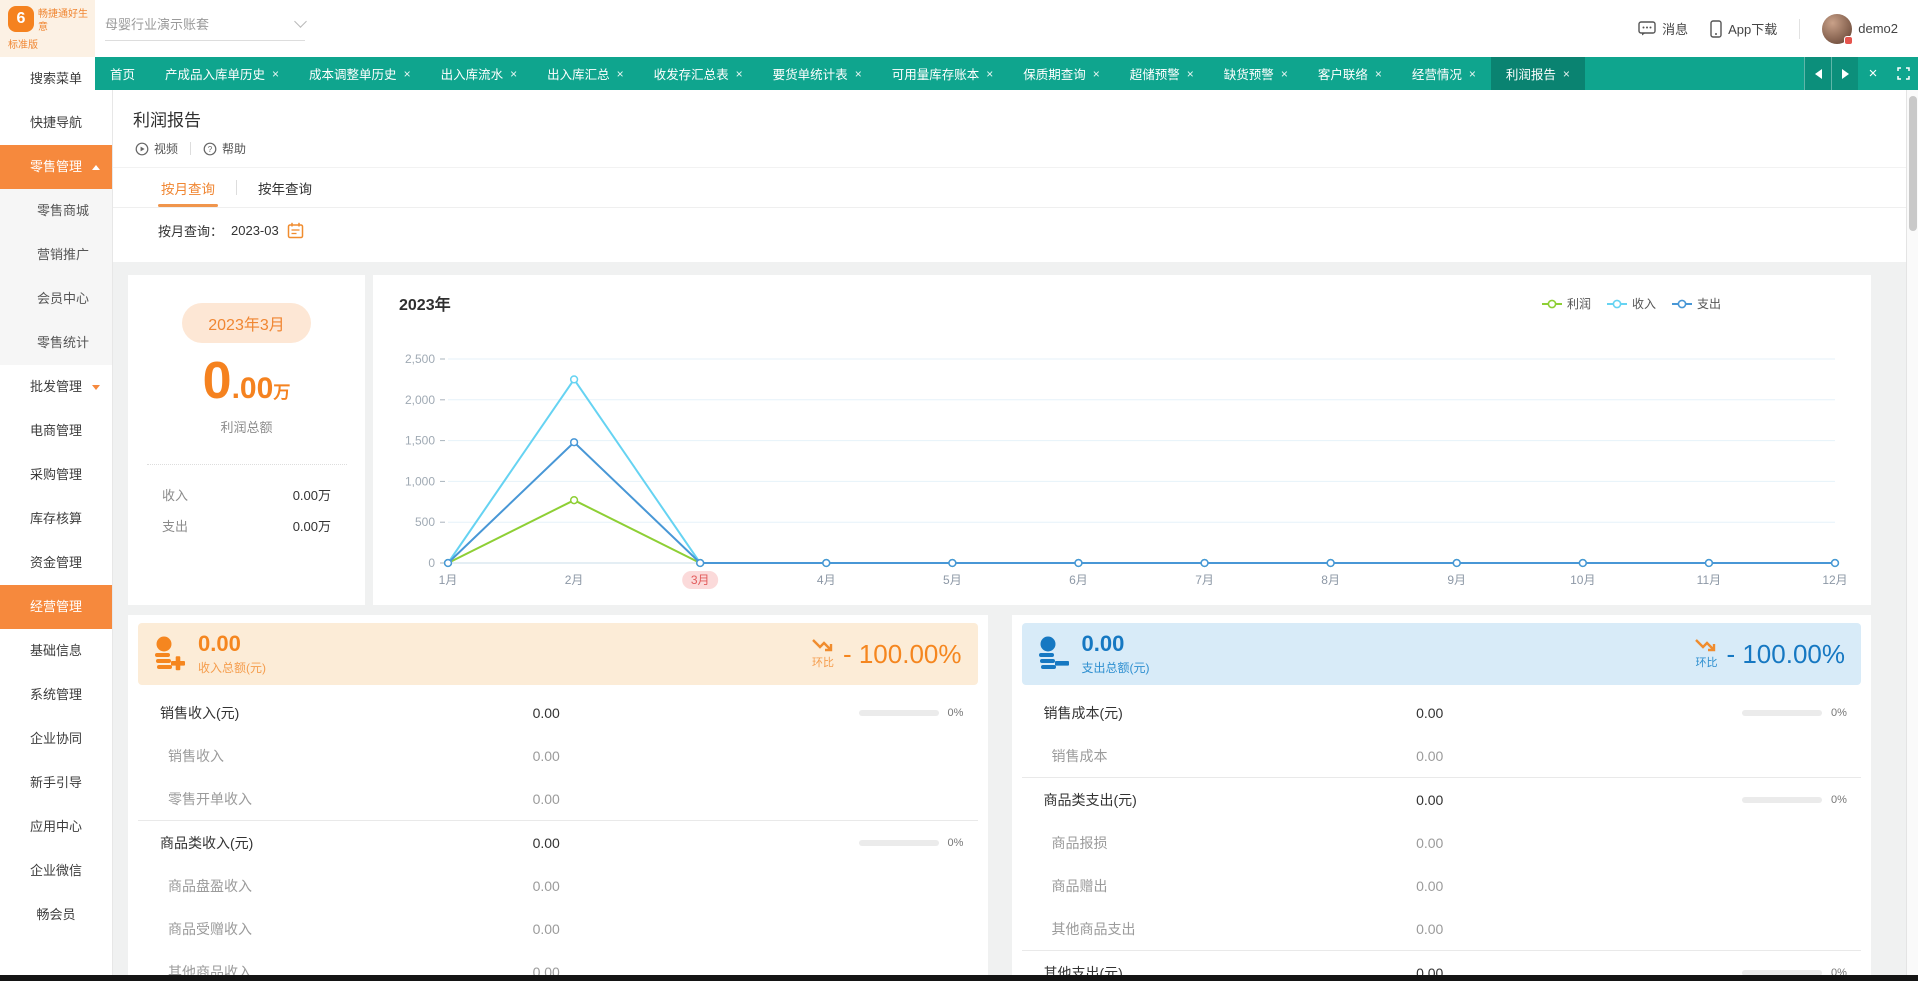 Image resolution: width=1918 pixels, height=981 pixels. I want to click on legend-item: 利润, so click(1566, 303).